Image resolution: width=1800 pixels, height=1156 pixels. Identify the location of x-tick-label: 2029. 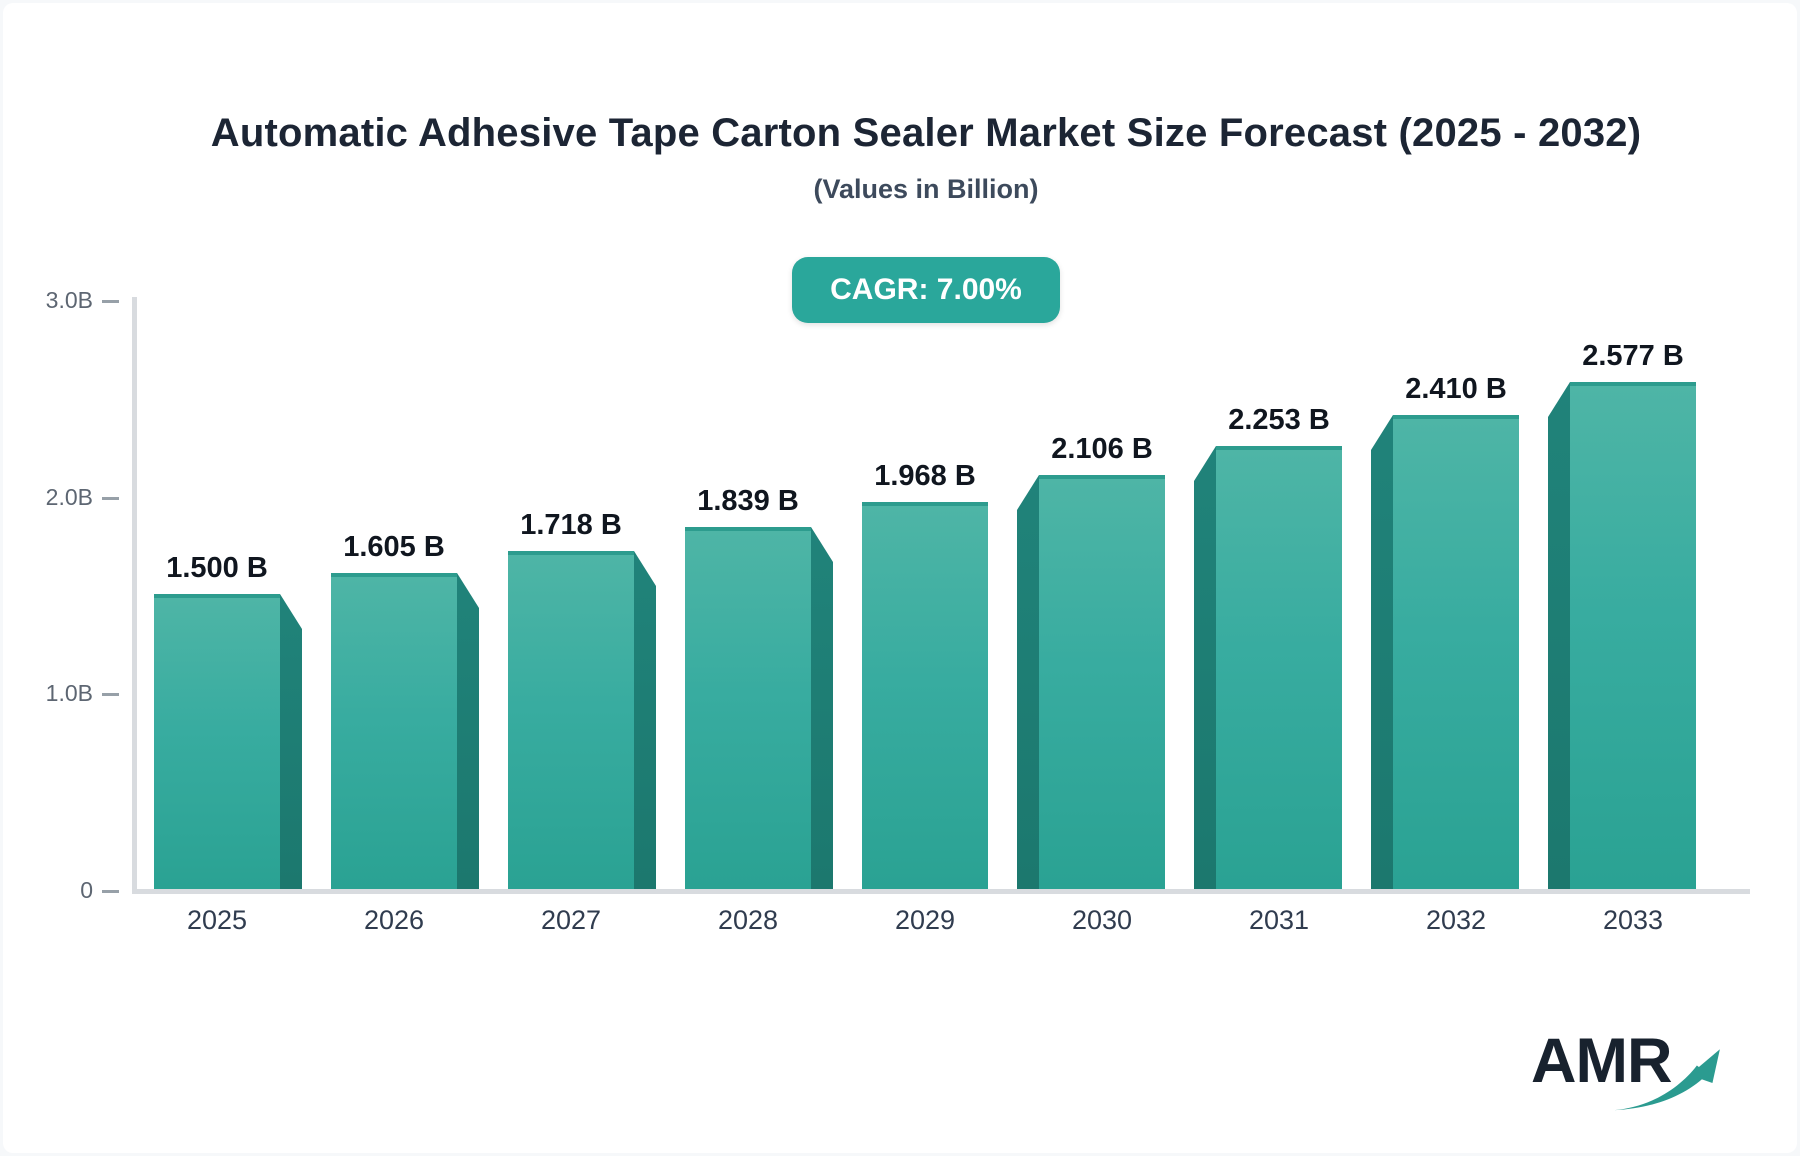
(925, 920).